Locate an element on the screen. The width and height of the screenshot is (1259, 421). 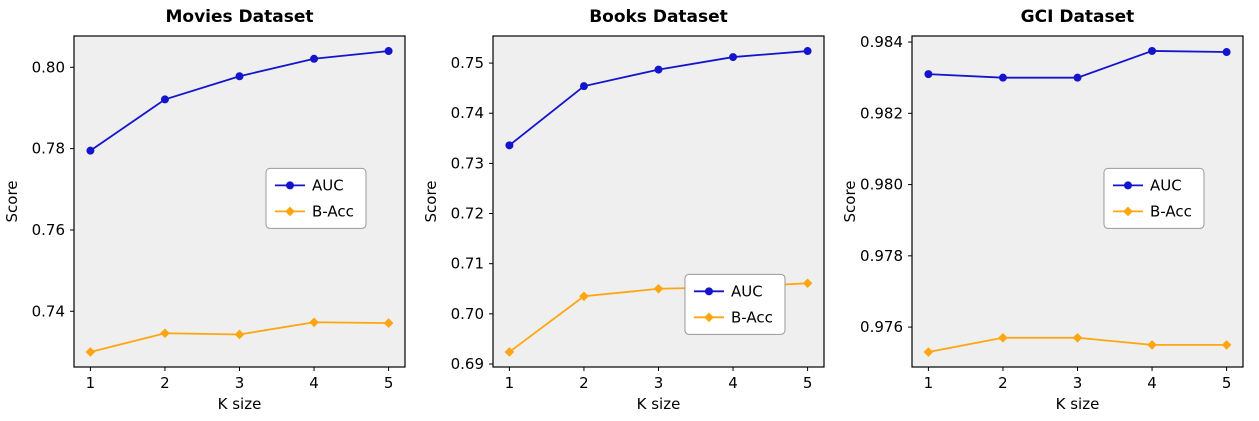
svg-text: 0.71 is located at coordinates (467, 264).